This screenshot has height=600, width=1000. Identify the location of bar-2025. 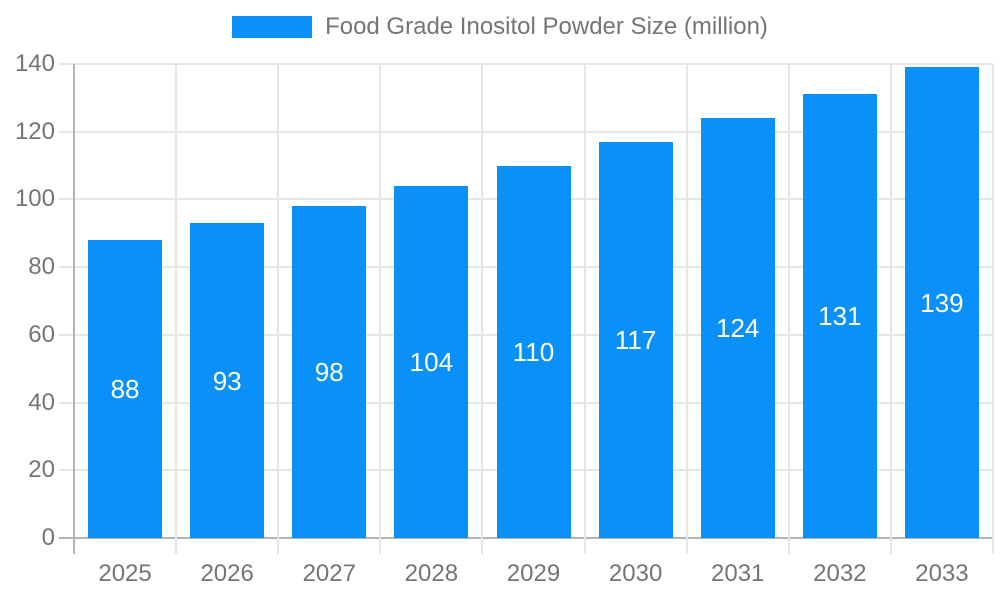
(125, 389).